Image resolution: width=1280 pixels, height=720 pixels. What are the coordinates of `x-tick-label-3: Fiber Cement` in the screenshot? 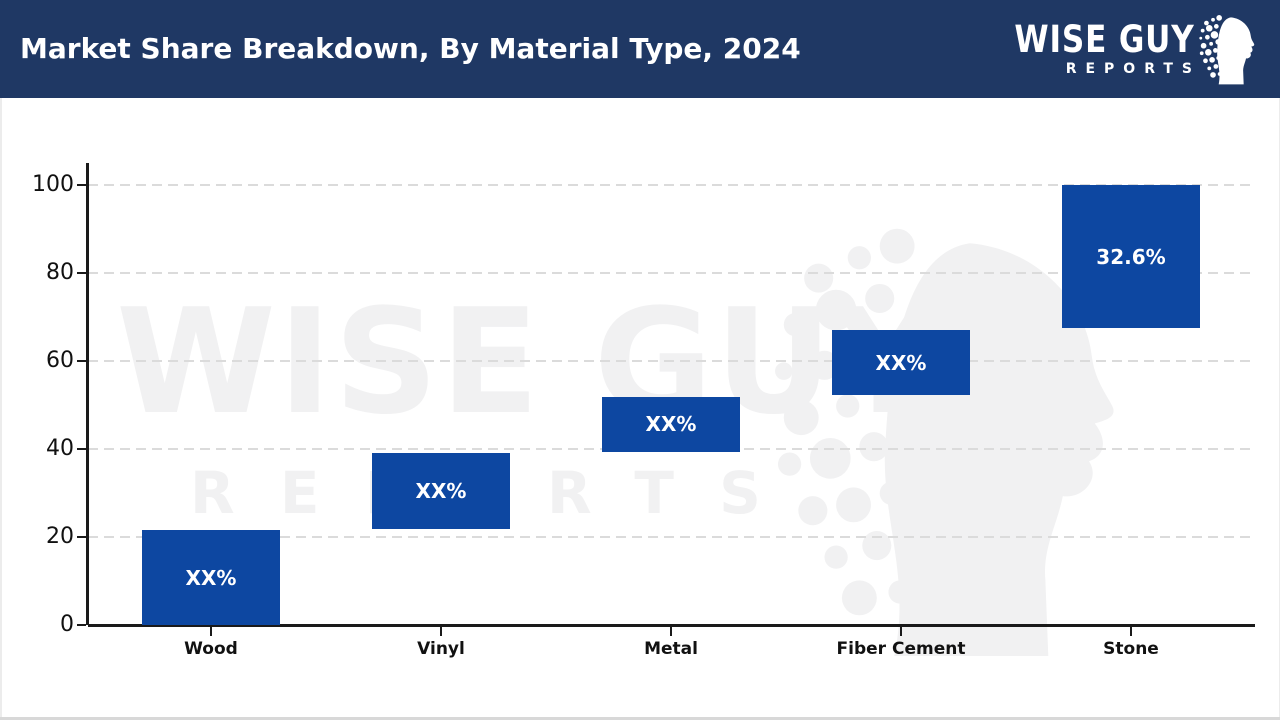 It's located at (901, 649).